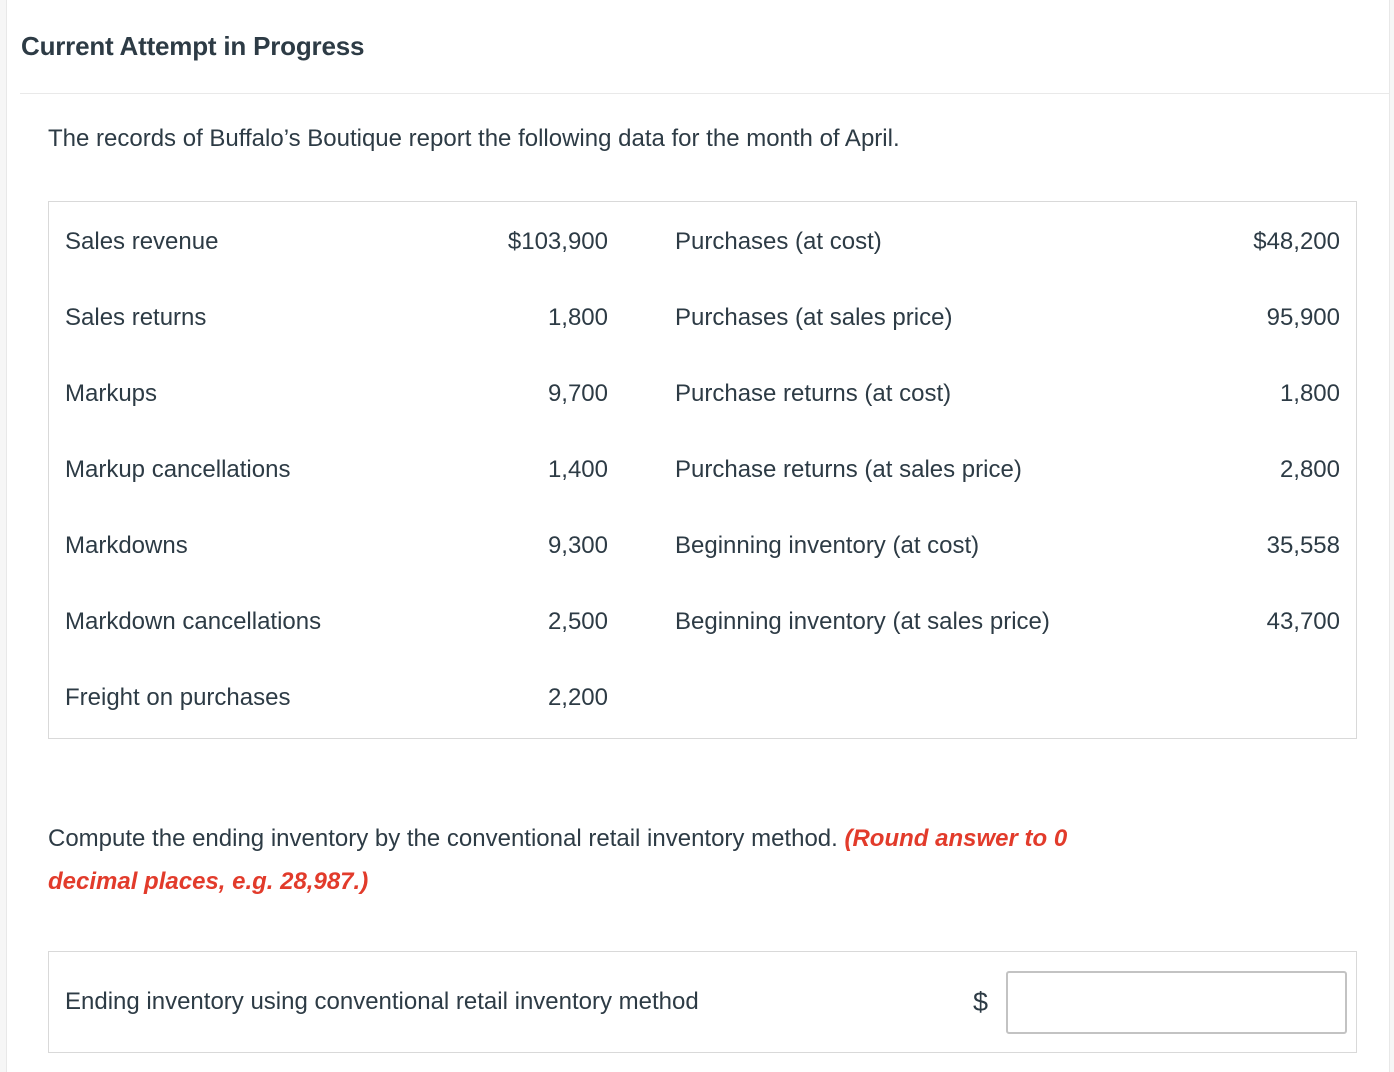 This screenshot has height=1072, width=1394. What do you see at coordinates (1303, 621) in the screenshot?
I see `row-right-value: 43,700` at bounding box center [1303, 621].